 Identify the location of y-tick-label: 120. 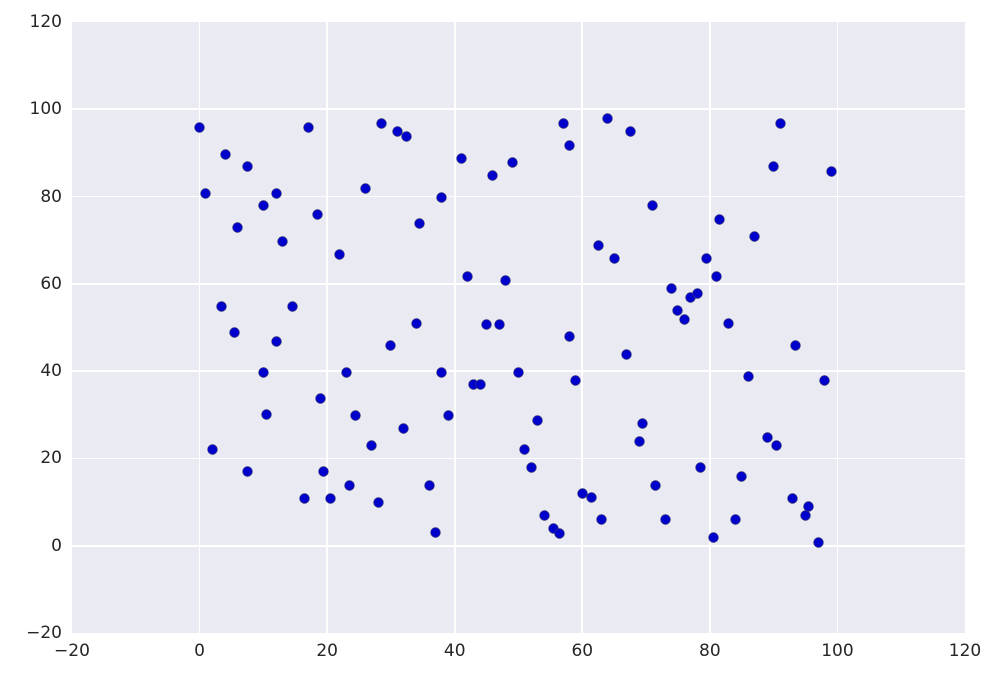
(45, 22).